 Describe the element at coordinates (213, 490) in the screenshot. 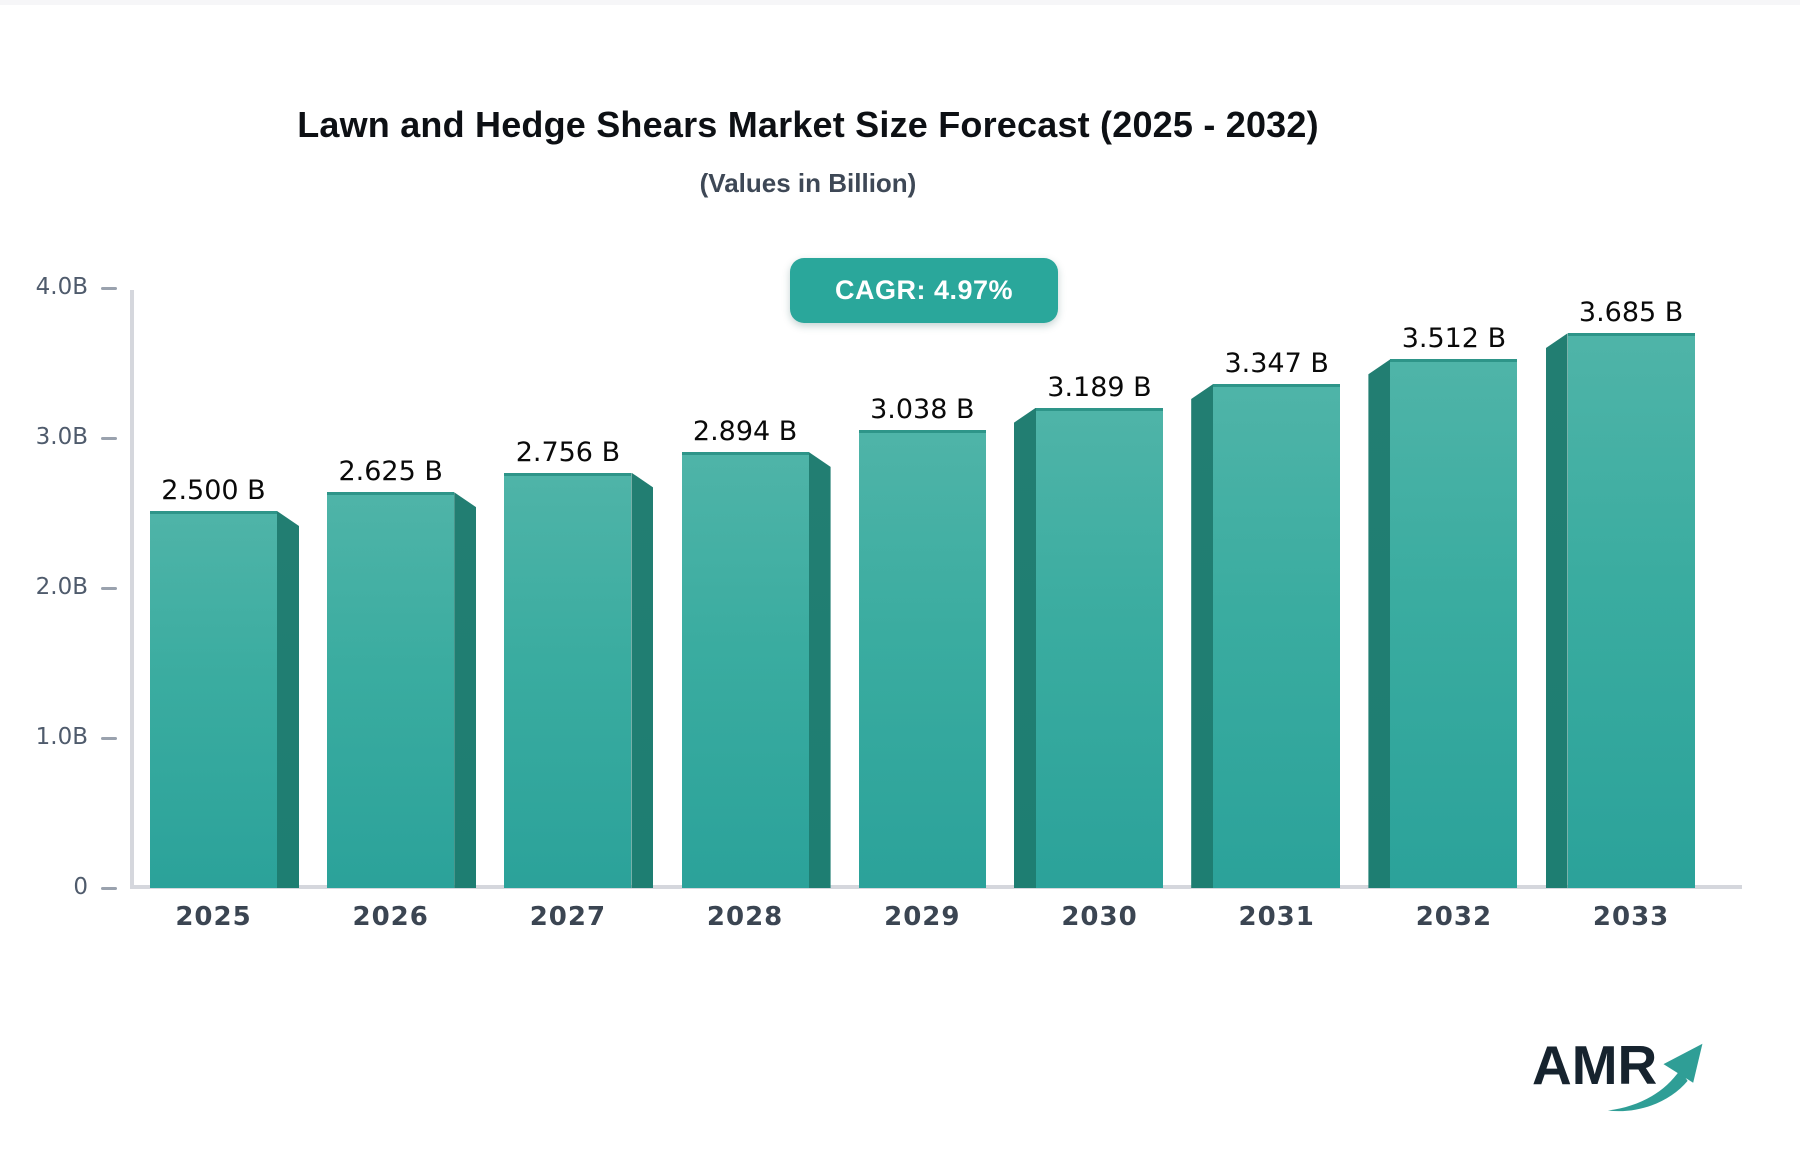

I see `bar-value-label: 2.500 B` at that location.